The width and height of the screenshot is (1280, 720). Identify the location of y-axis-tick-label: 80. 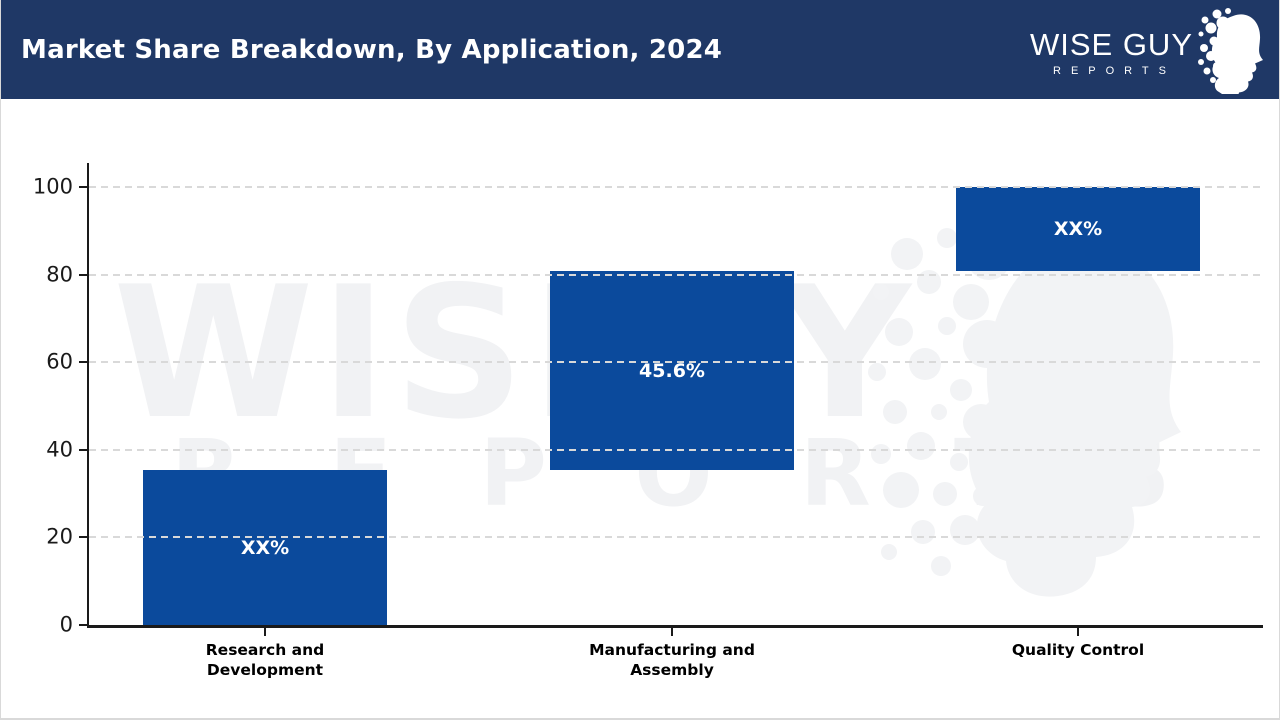
(59, 274).